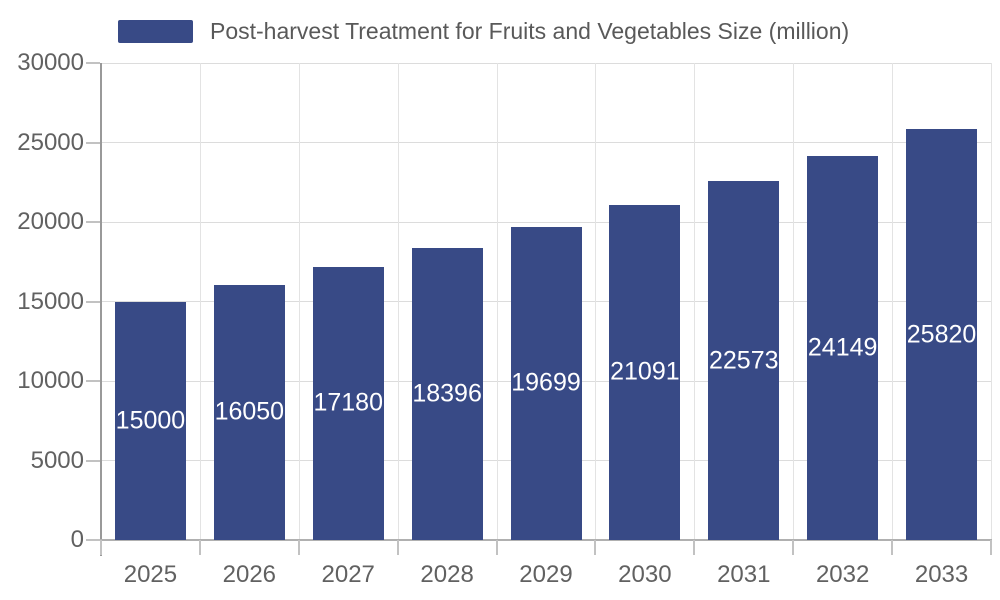  I want to click on bar-value-label: 25820, so click(941, 334).